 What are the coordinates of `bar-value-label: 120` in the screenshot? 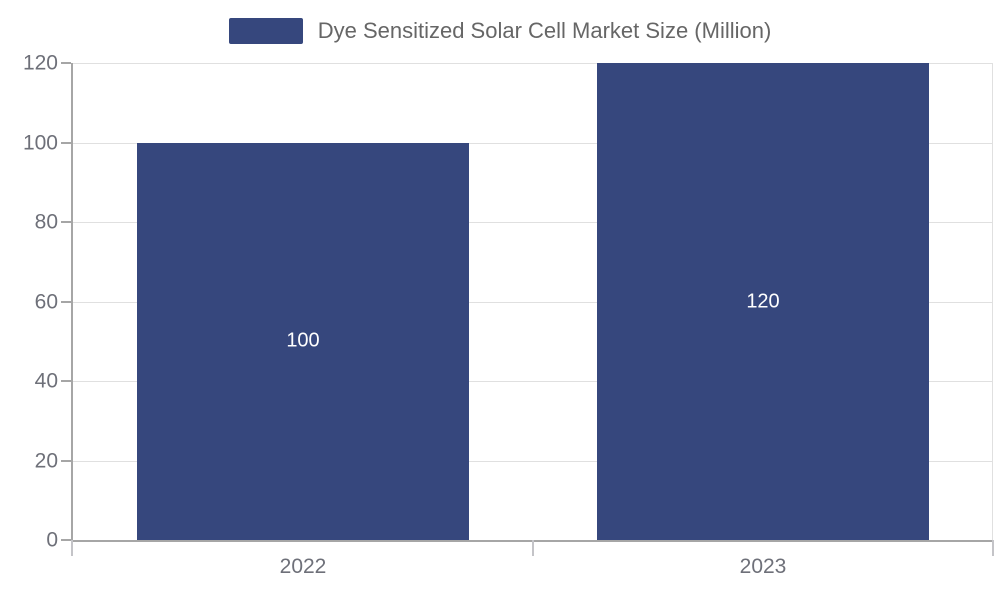 It's located at (763, 301).